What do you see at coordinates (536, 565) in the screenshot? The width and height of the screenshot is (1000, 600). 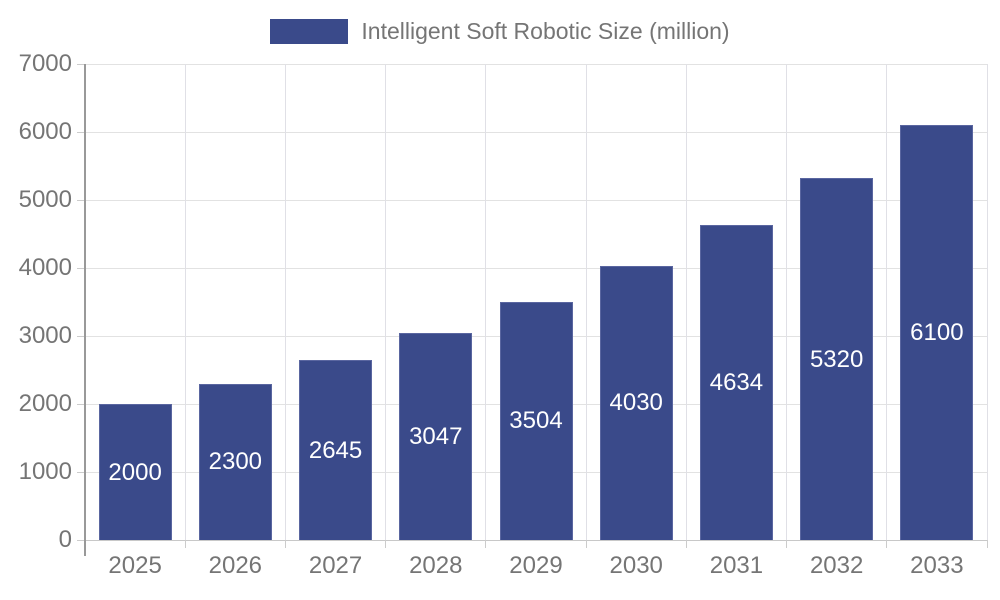 I see `x-axis-tick-label: 2029` at bounding box center [536, 565].